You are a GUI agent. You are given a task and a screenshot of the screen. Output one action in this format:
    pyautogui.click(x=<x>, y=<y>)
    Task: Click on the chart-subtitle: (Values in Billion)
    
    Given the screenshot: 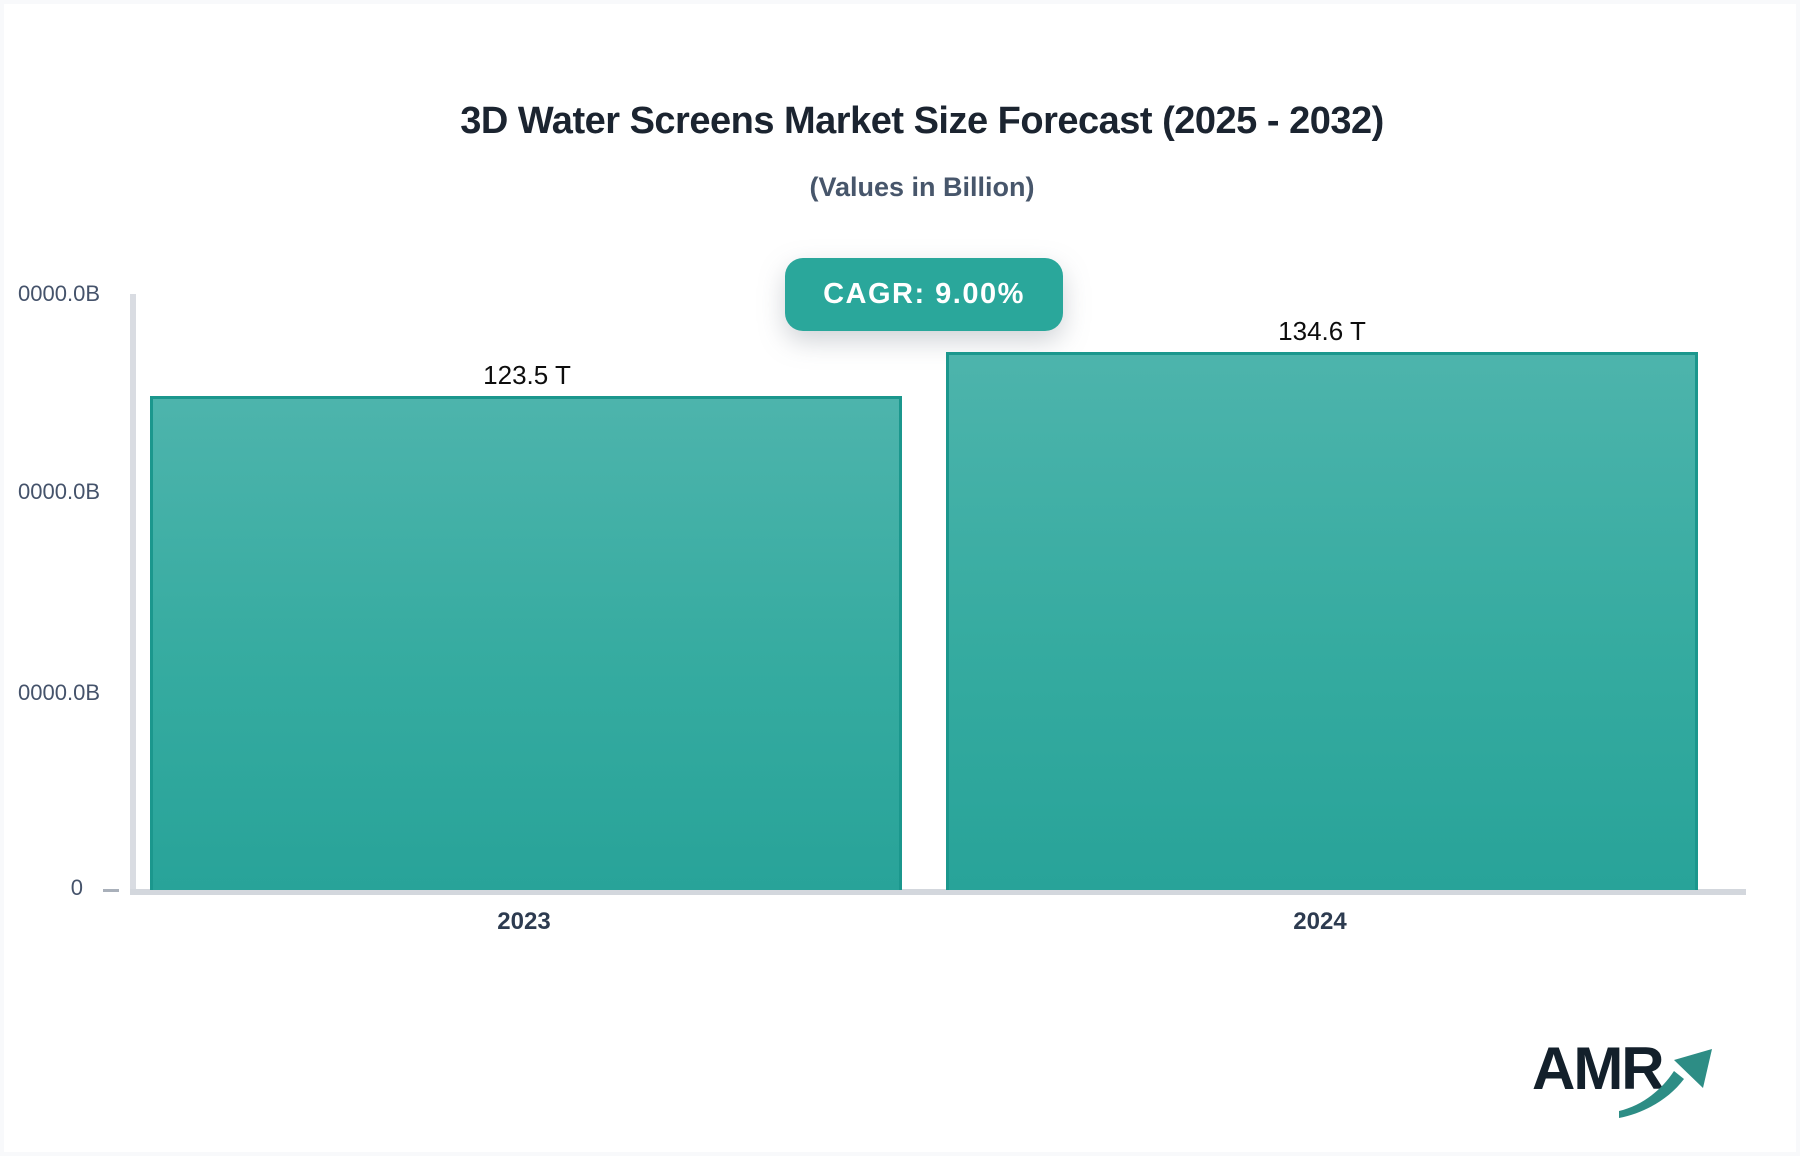 What is the action you would take?
    pyautogui.click(x=922, y=187)
    